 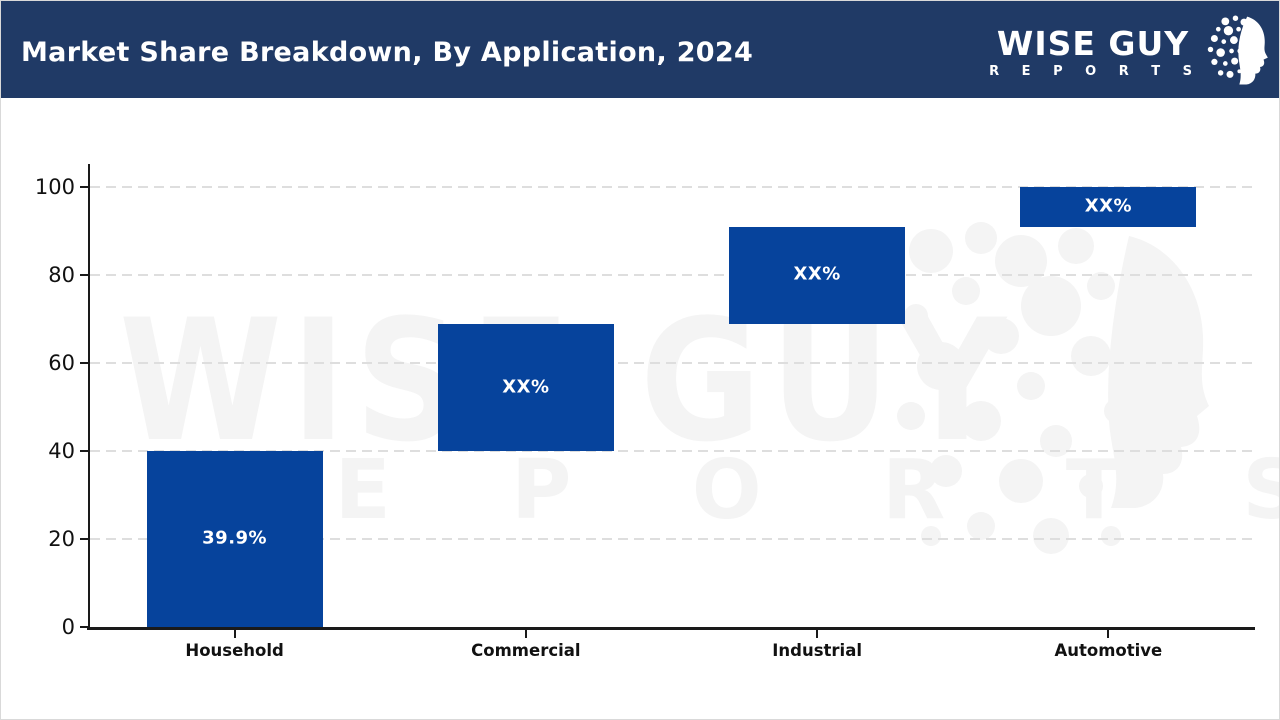 What do you see at coordinates (234, 650) in the screenshot?
I see `x-tick-label-household: Household` at bounding box center [234, 650].